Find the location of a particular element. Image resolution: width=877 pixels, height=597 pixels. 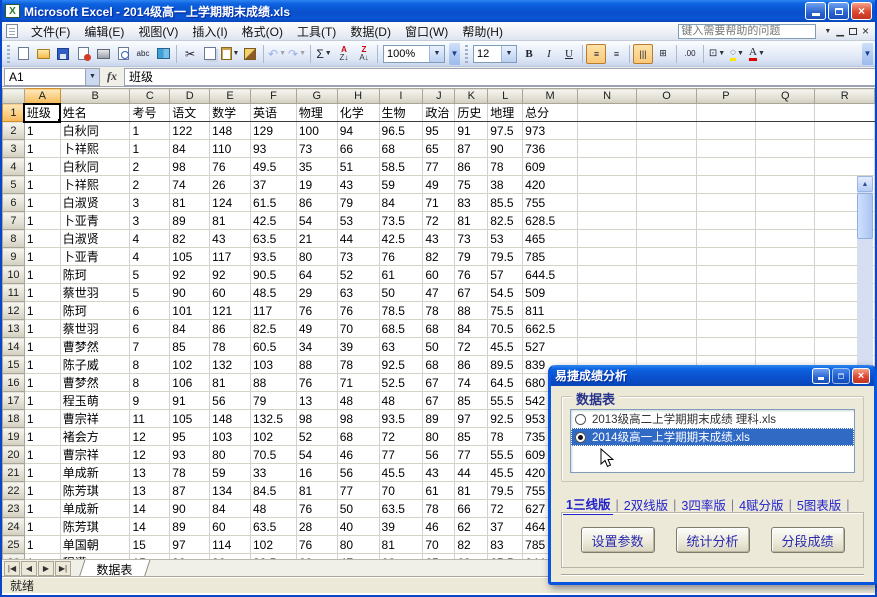

undo-button: ↶ ▼ is located at coordinates (277, 53).